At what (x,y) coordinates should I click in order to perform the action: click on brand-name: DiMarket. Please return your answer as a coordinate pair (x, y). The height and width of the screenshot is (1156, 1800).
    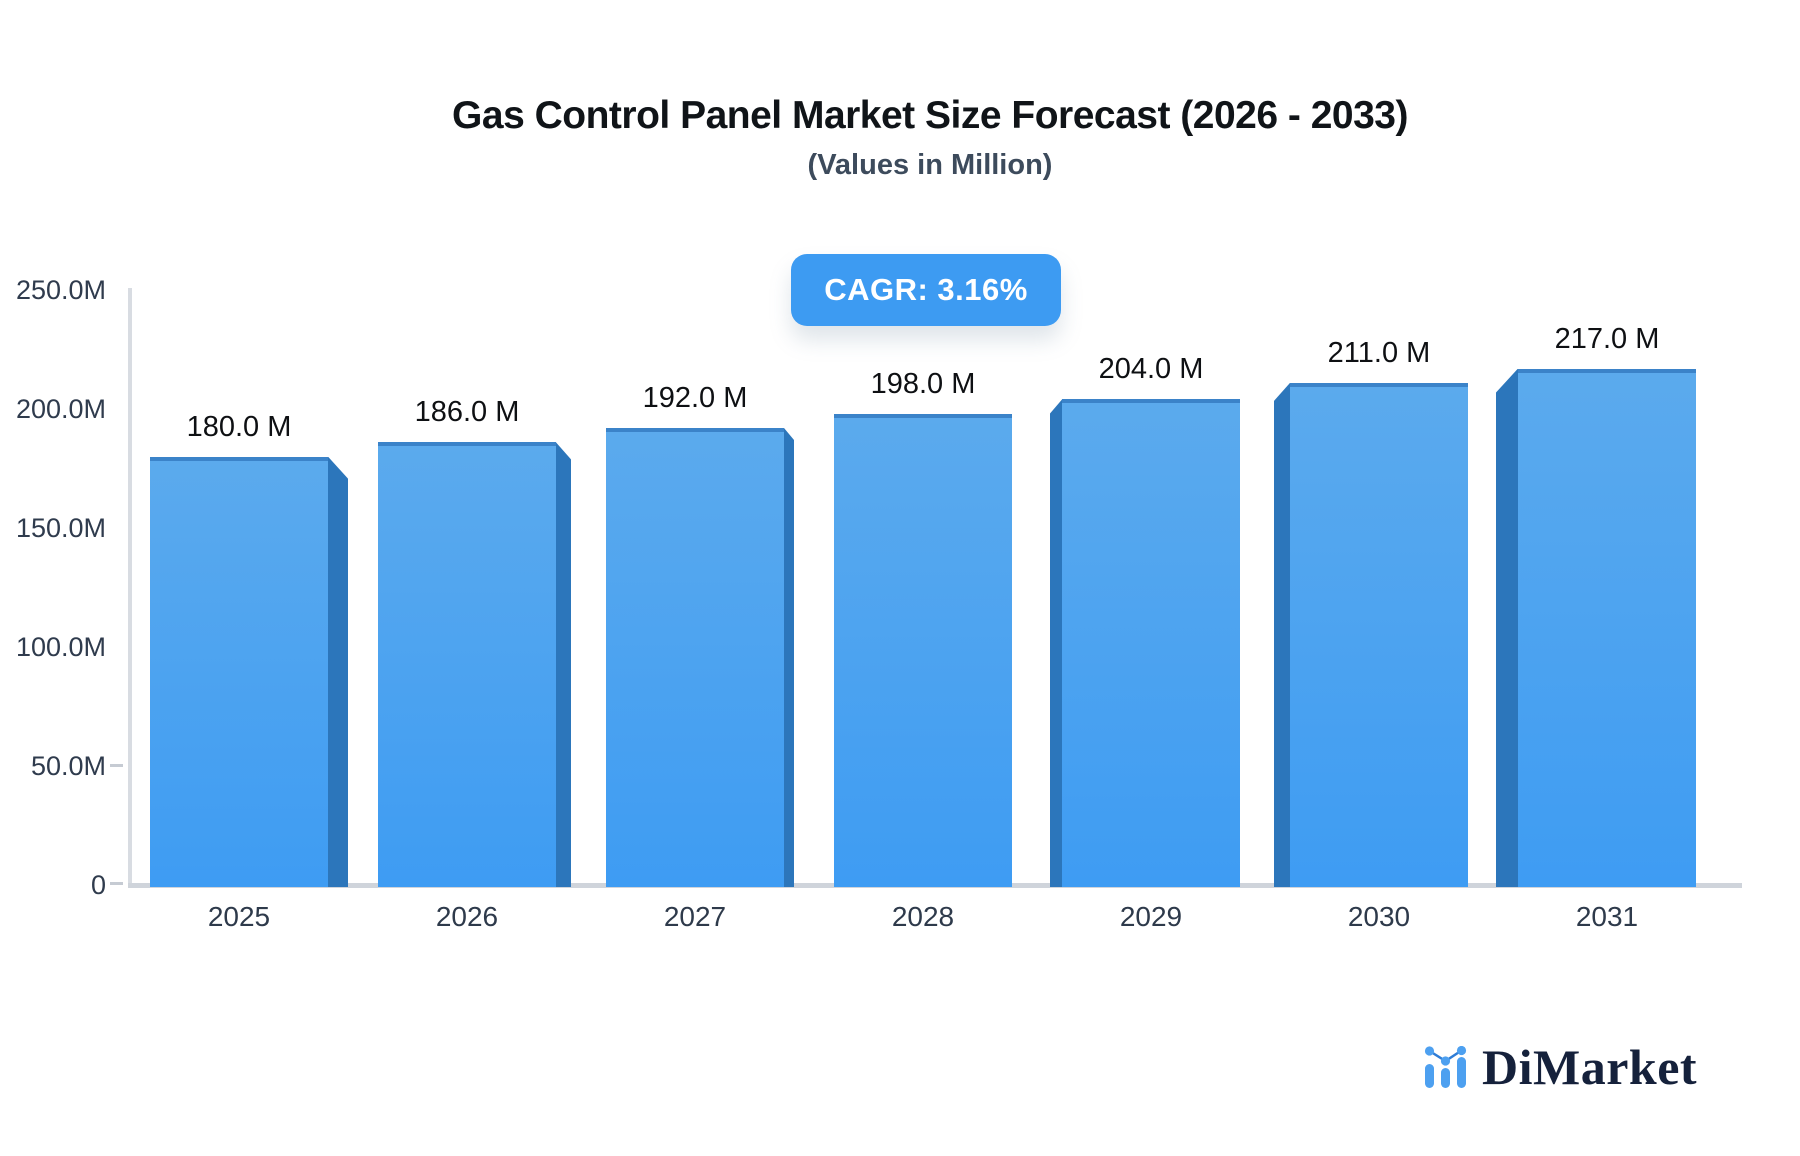
    Looking at the image, I should click on (1590, 1067).